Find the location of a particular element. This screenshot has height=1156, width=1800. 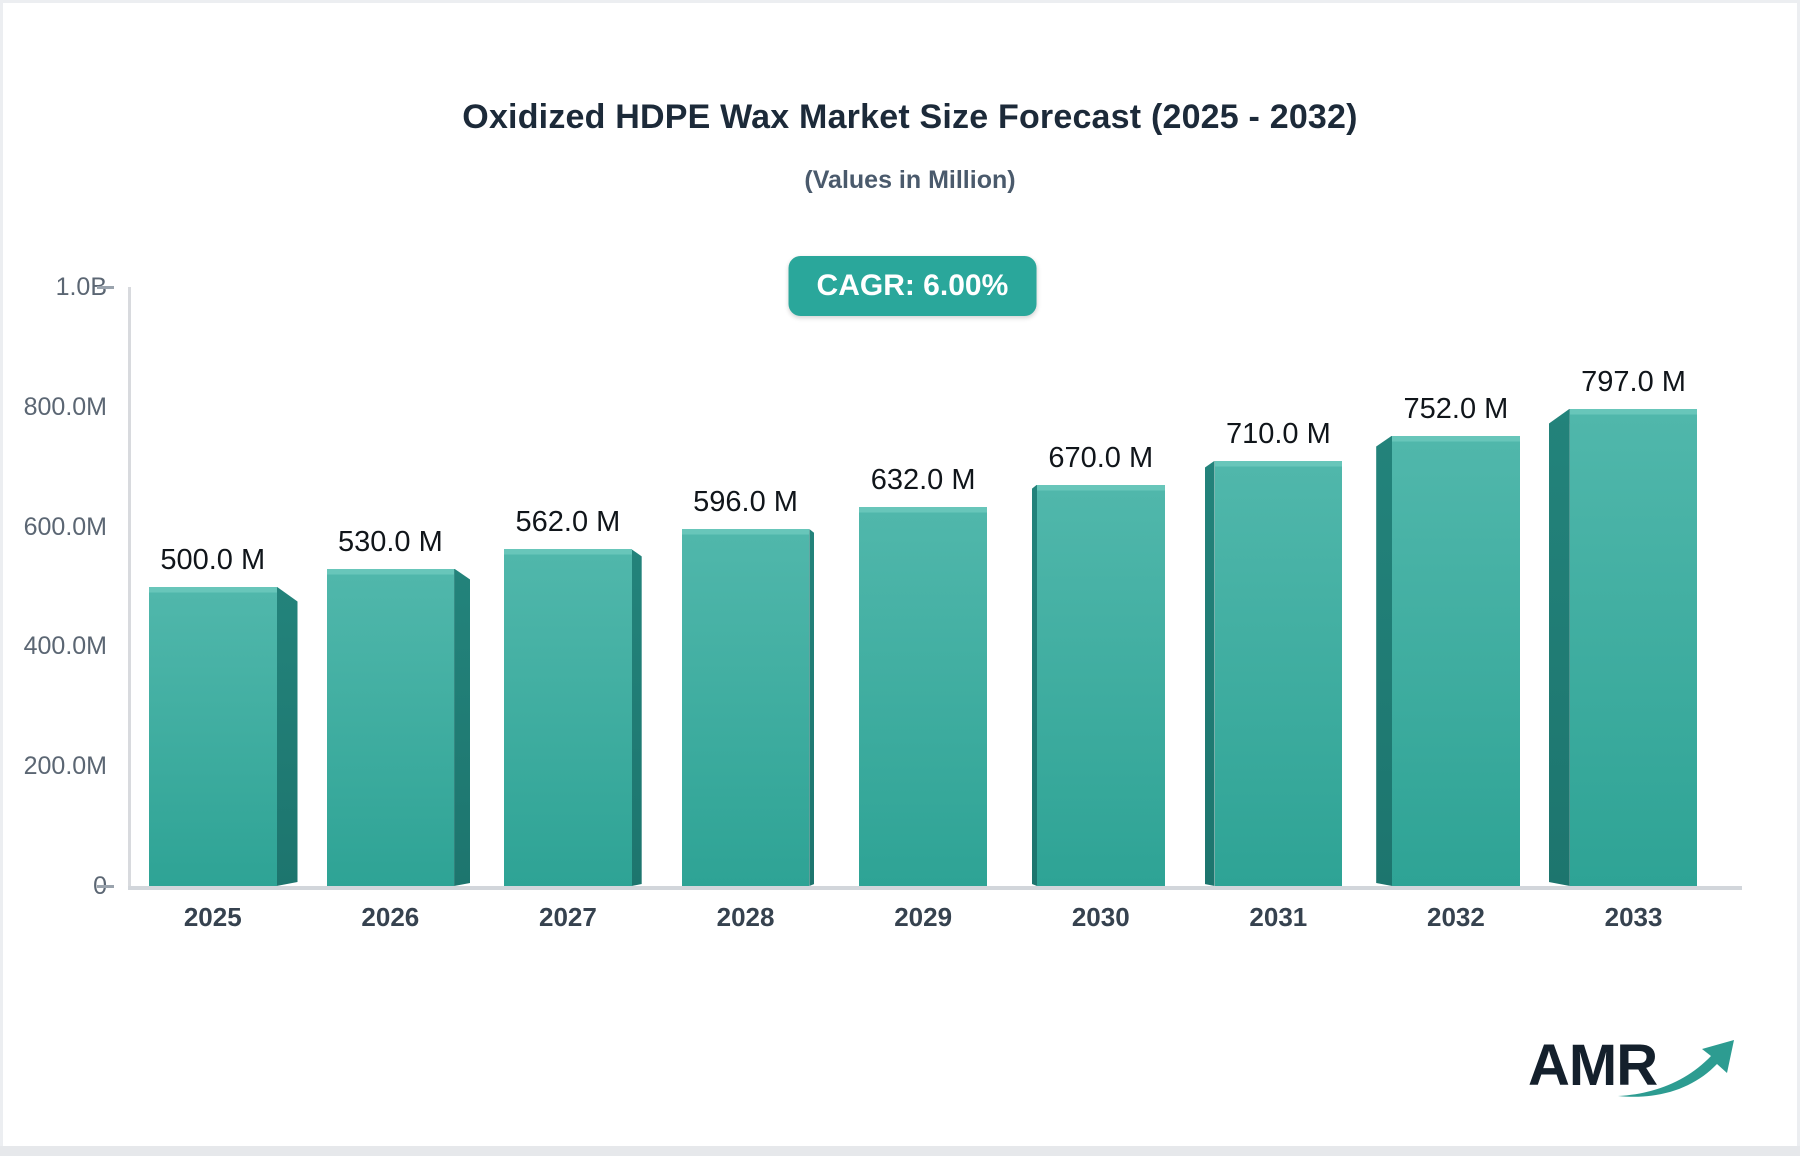

bar-2030 is located at coordinates (1101, 685).